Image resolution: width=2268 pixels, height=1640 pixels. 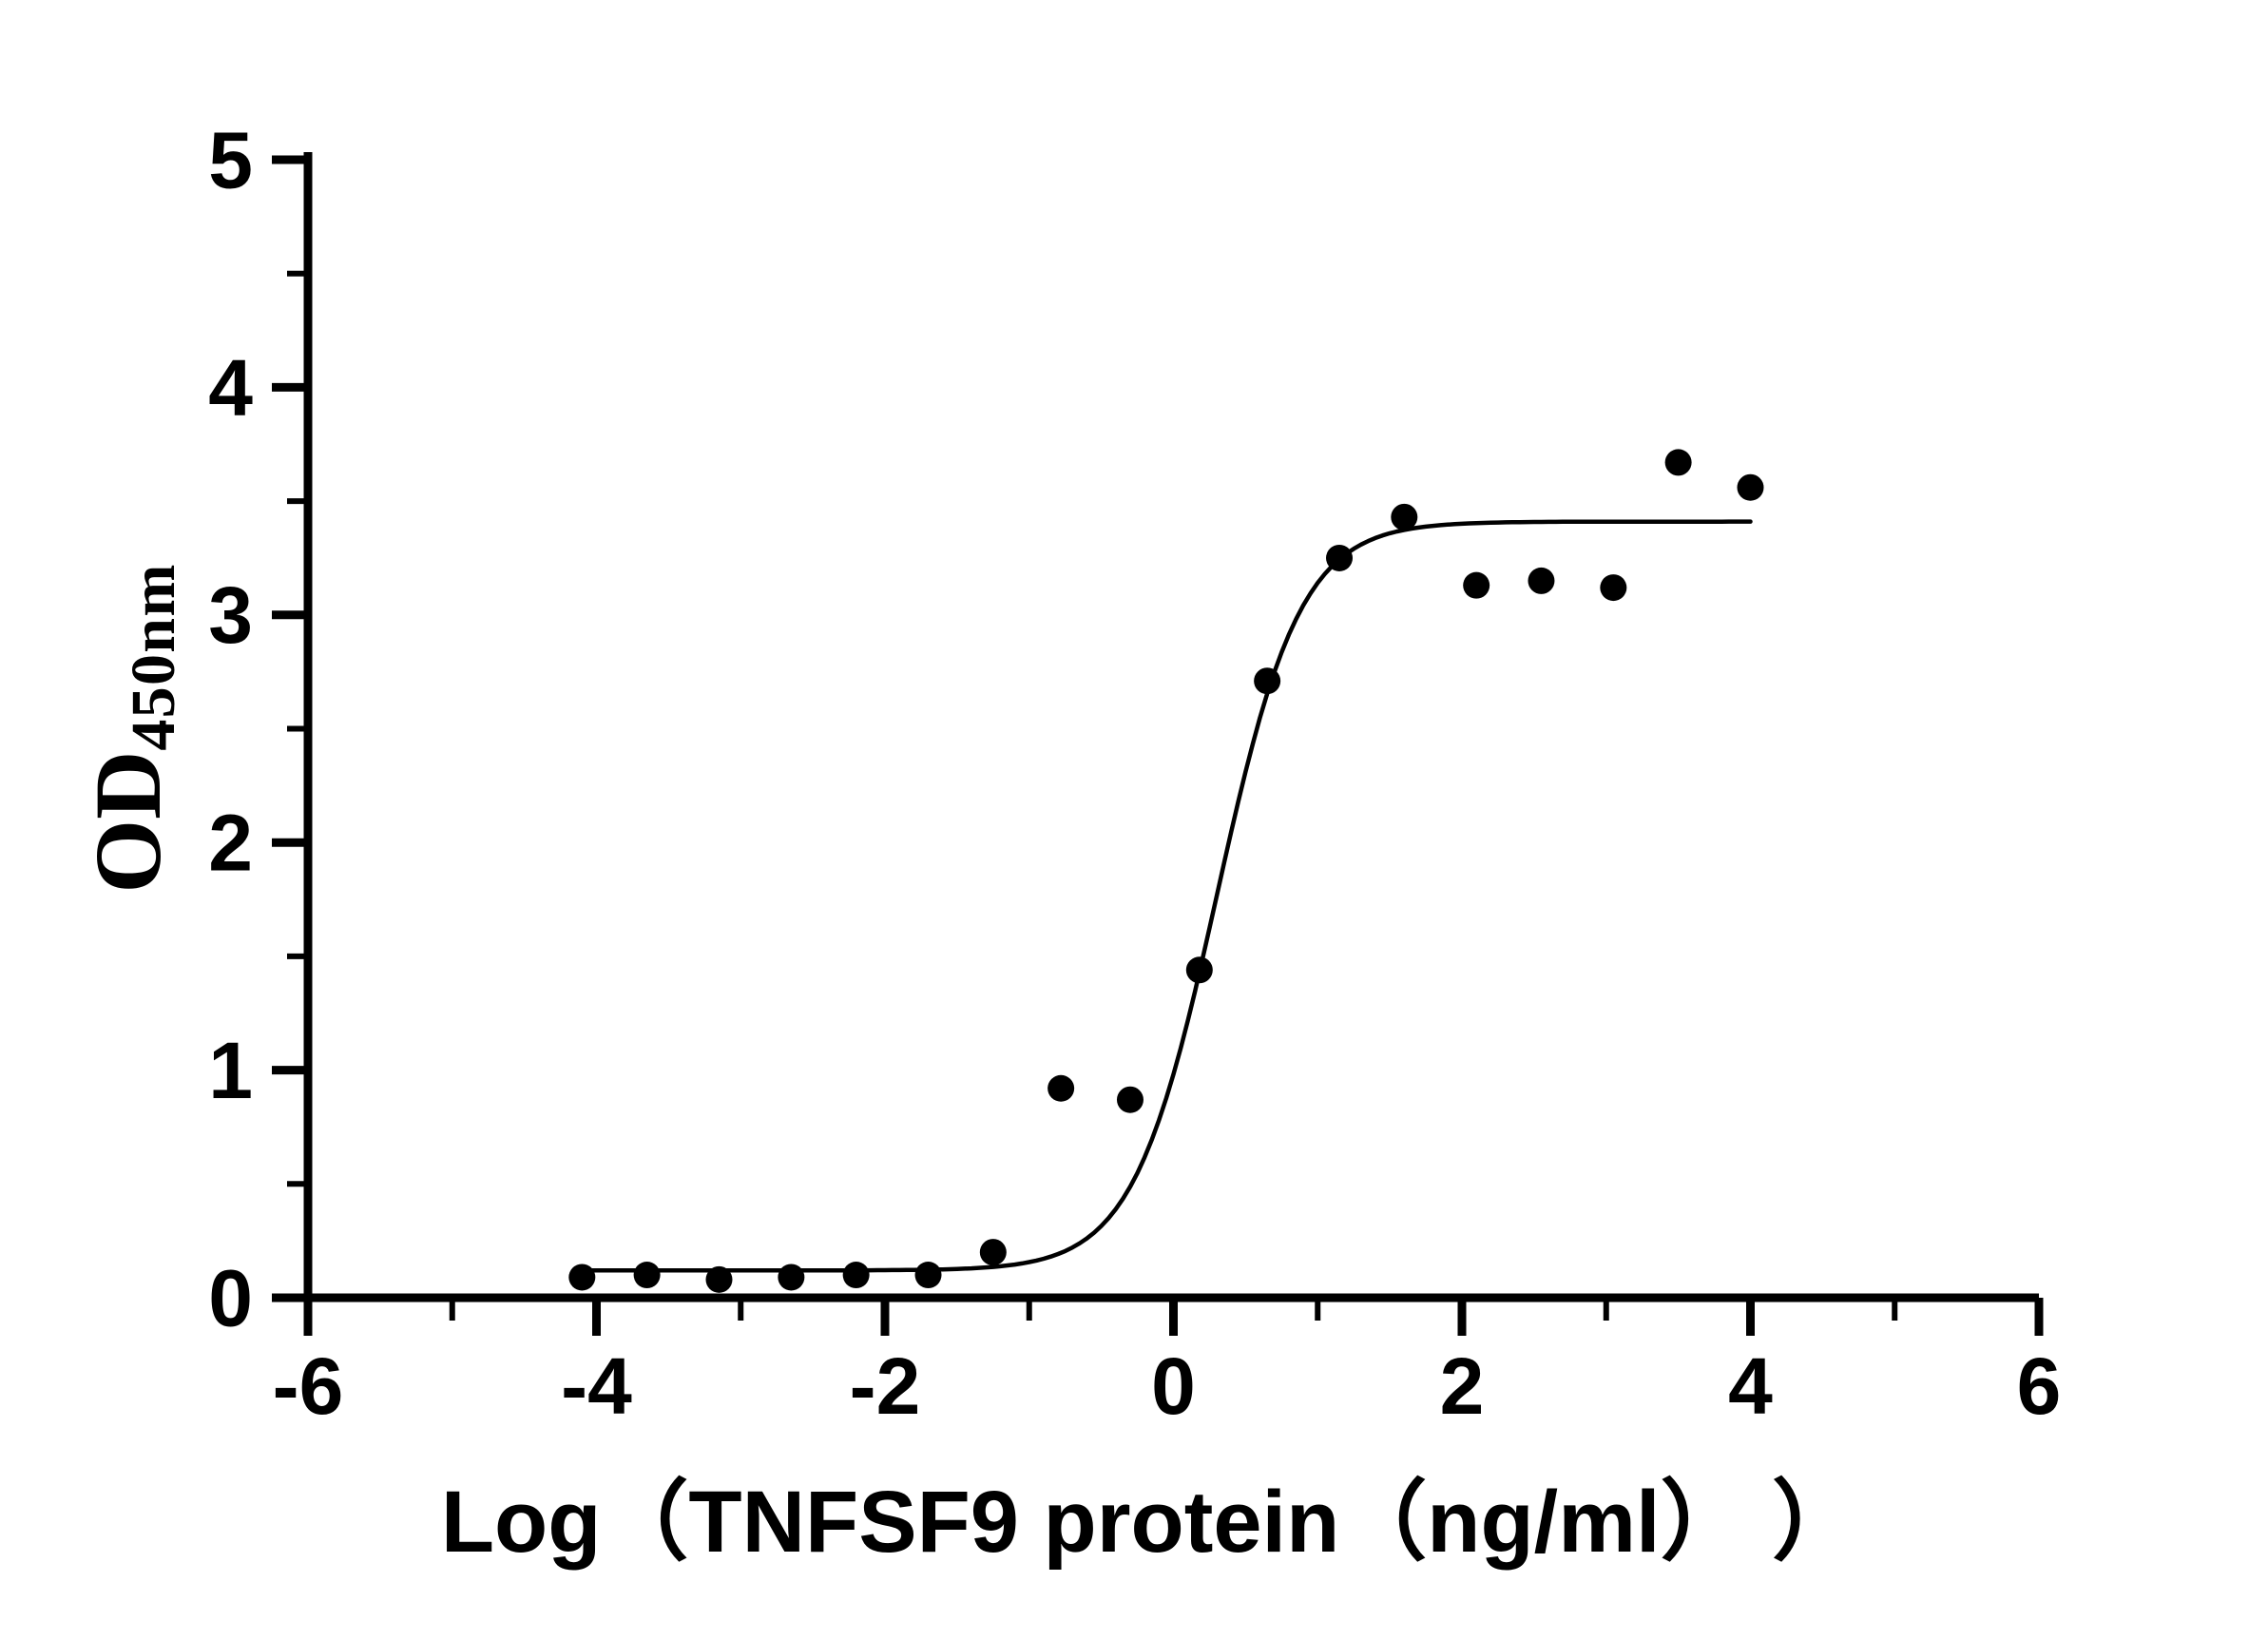 I want to click on y-axis-title: OD450nm, so click(x=131, y=728).